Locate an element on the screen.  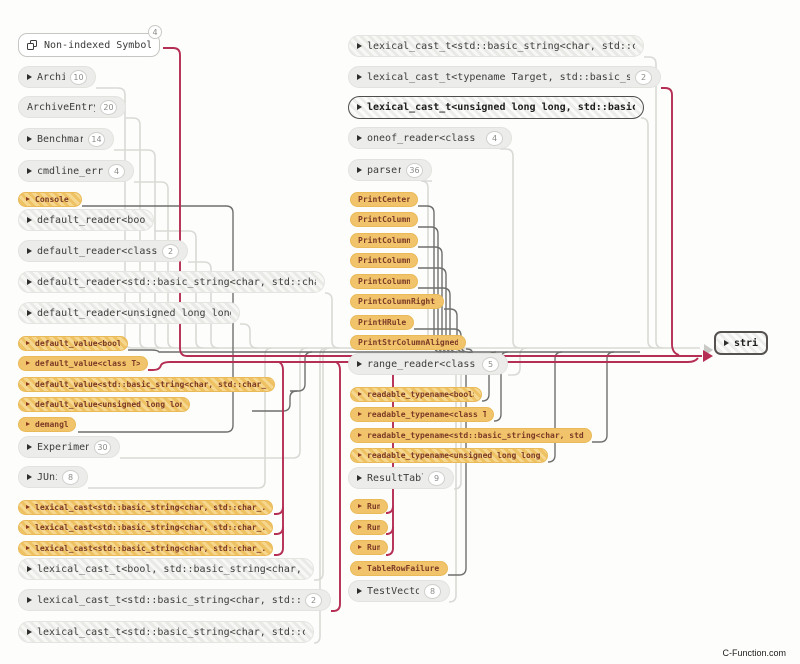
node-non-indexed-symbols: Non-indexed Symbols is located at coordinates (89, 45).